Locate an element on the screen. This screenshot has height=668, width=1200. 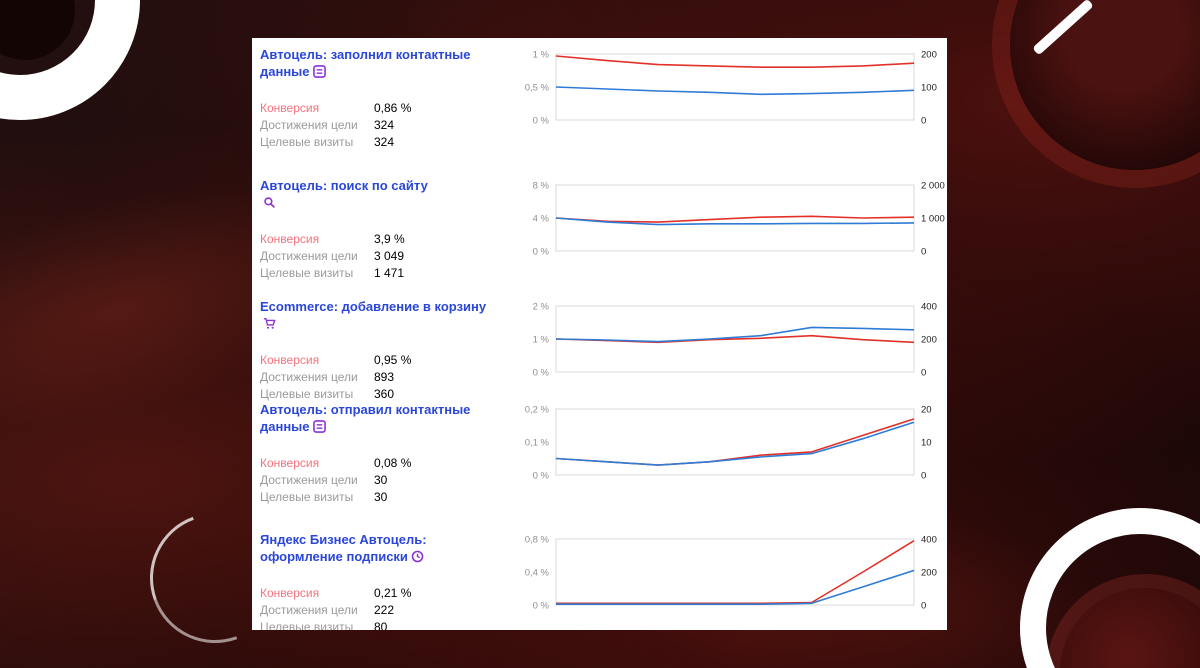
goal-trend-chart: 2 % 1 % 0 % 400 200 0 is located at coordinates (727, 342).